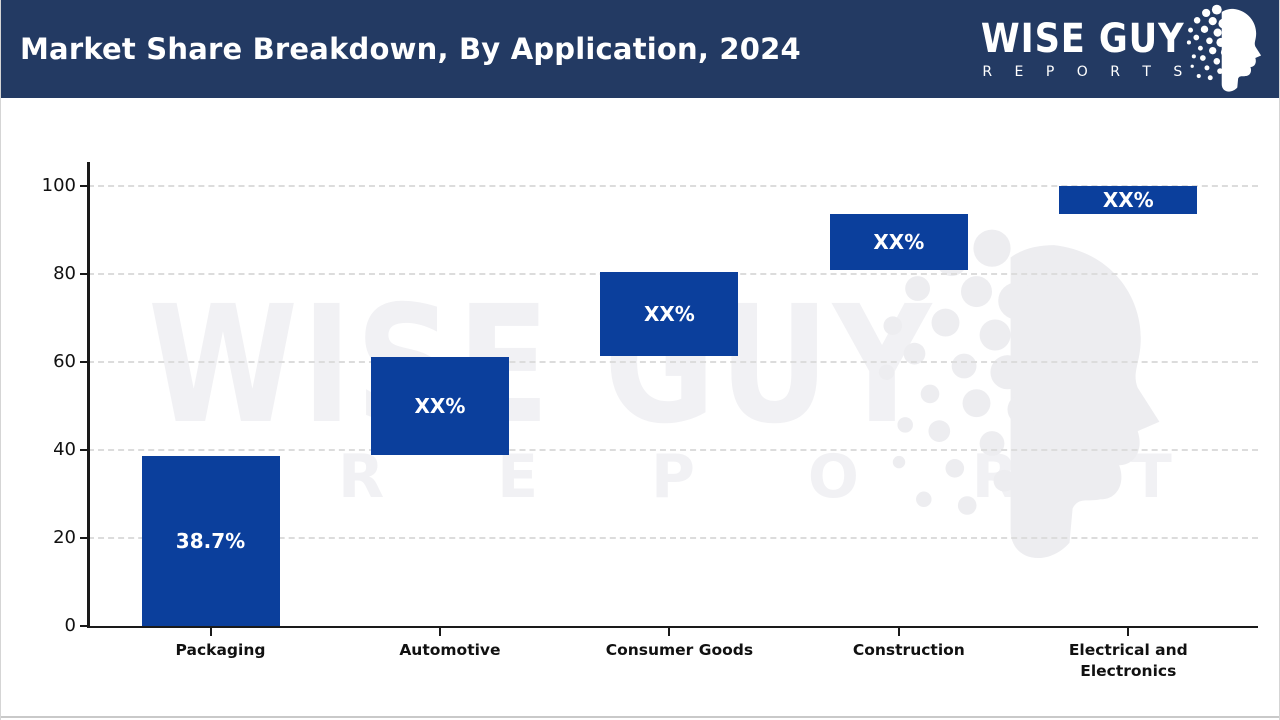 The image size is (1280, 720). Describe the element at coordinates (0, 360) in the screenshot. I see `page-left-rule` at that location.